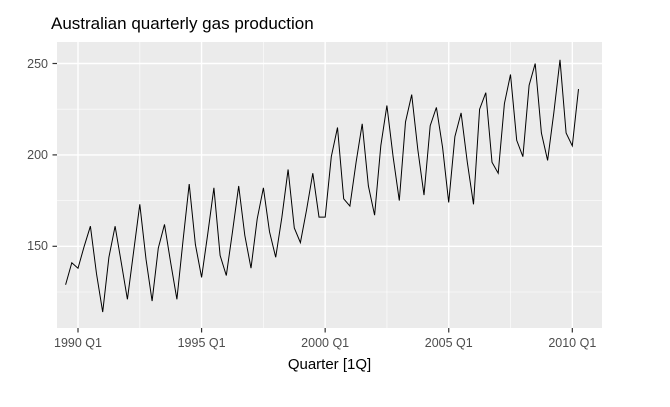  Describe the element at coordinates (37, 63) in the screenshot. I see `y-tick-label: 250` at that location.